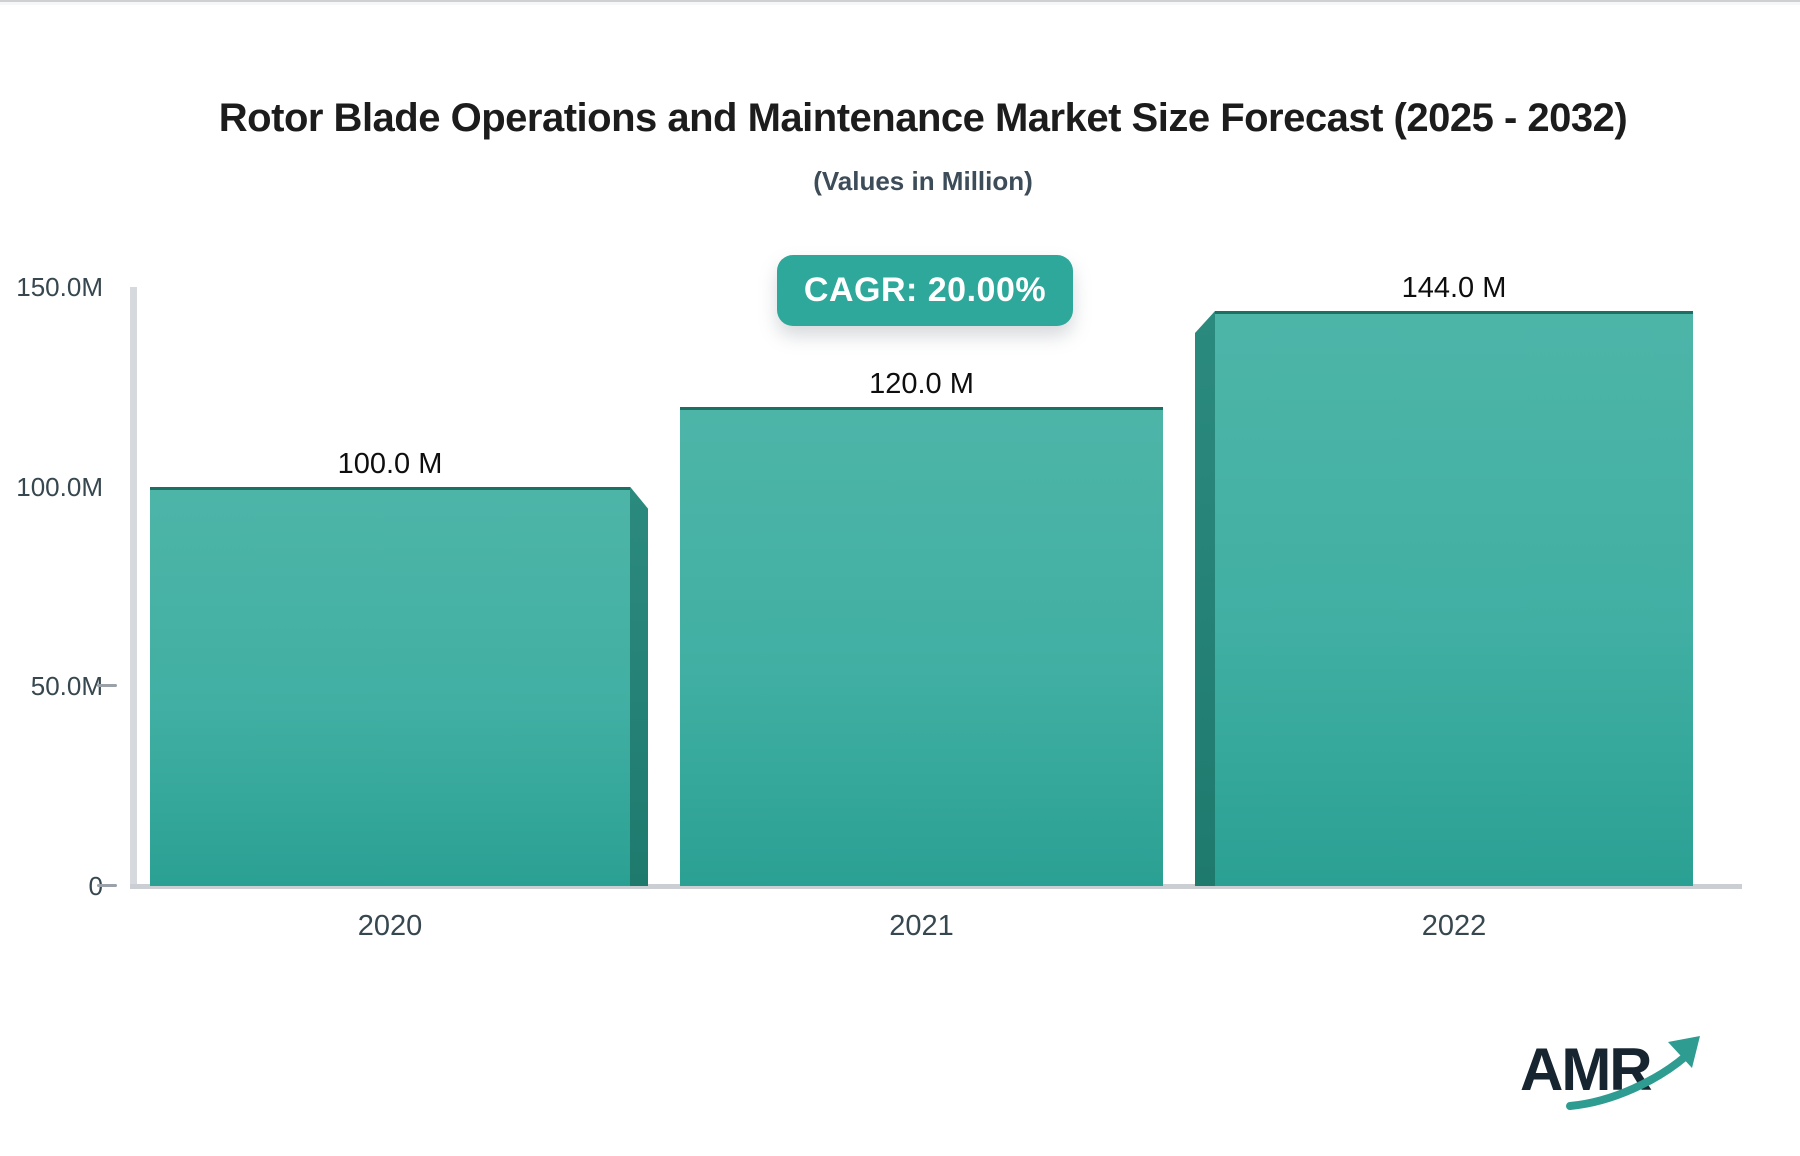 The height and width of the screenshot is (1156, 1800). Describe the element at coordinates (66, 686) in the screenshot. I see `y-axis-tick-label: 50.0M` at that location.